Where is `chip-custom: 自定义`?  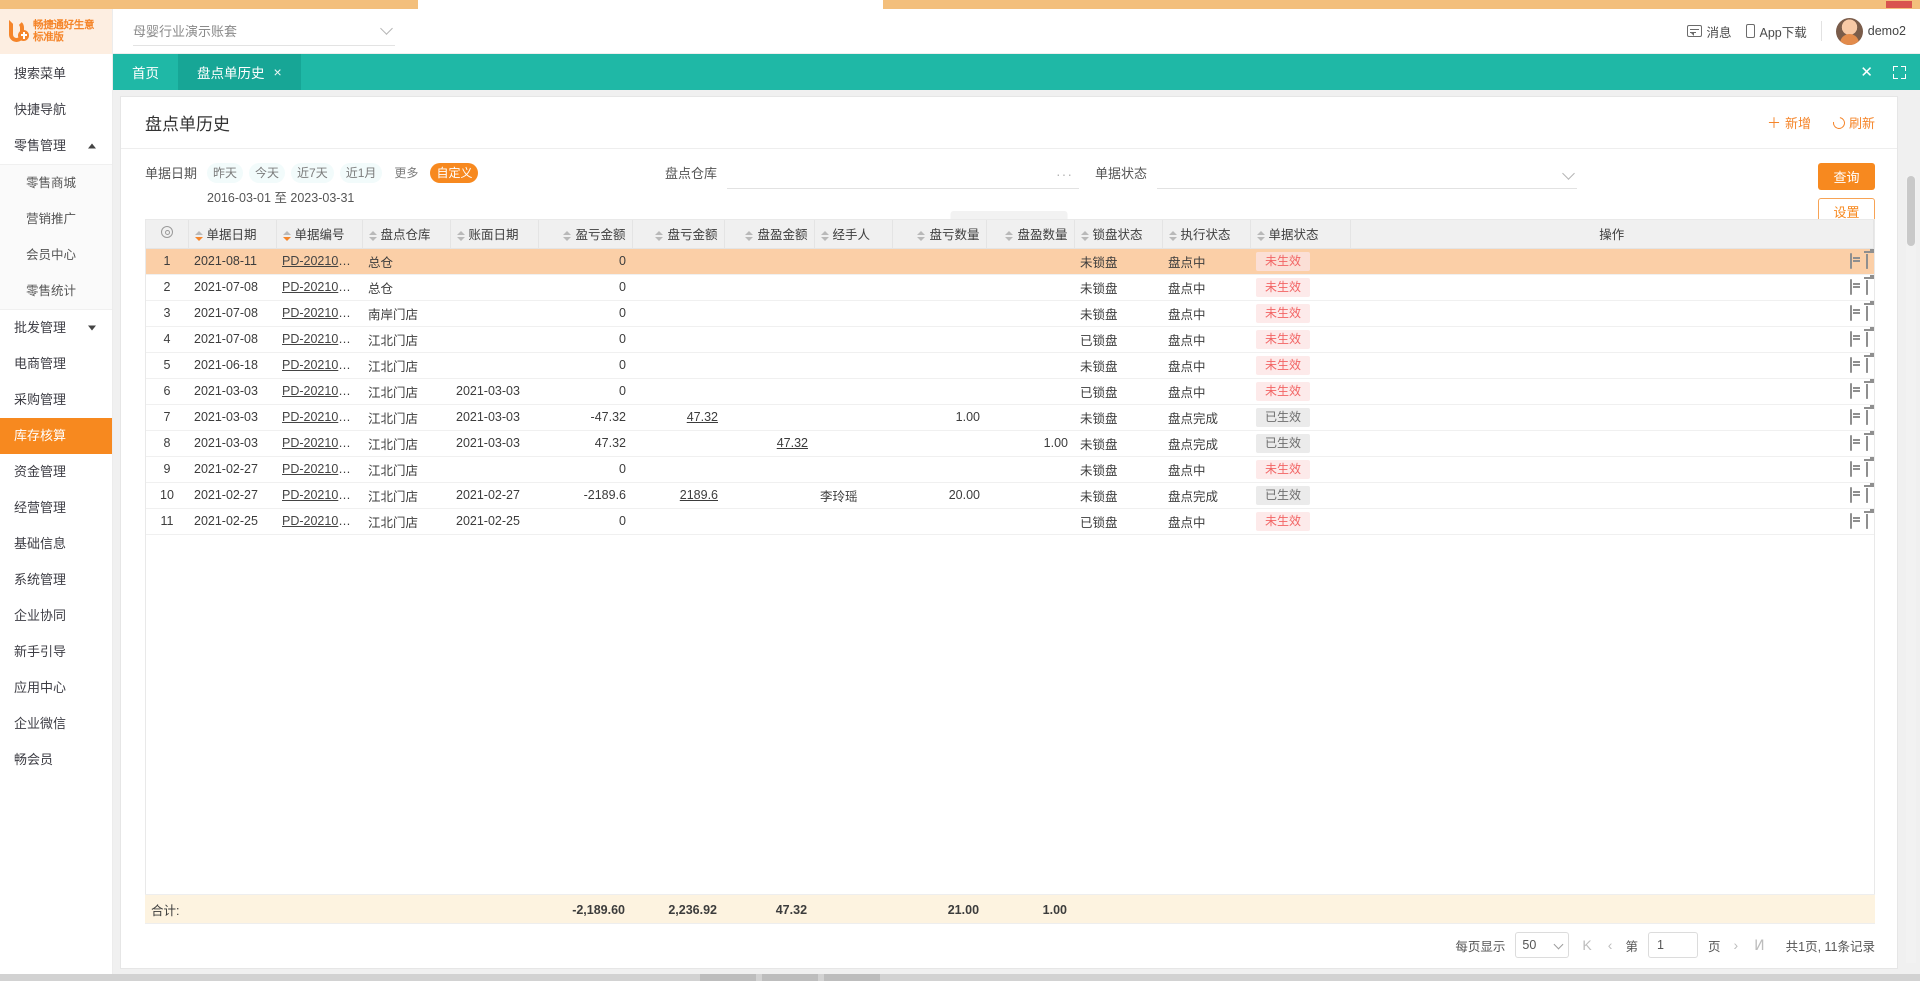 chip-custom: 自定义 is located at coordinates (454, 173).